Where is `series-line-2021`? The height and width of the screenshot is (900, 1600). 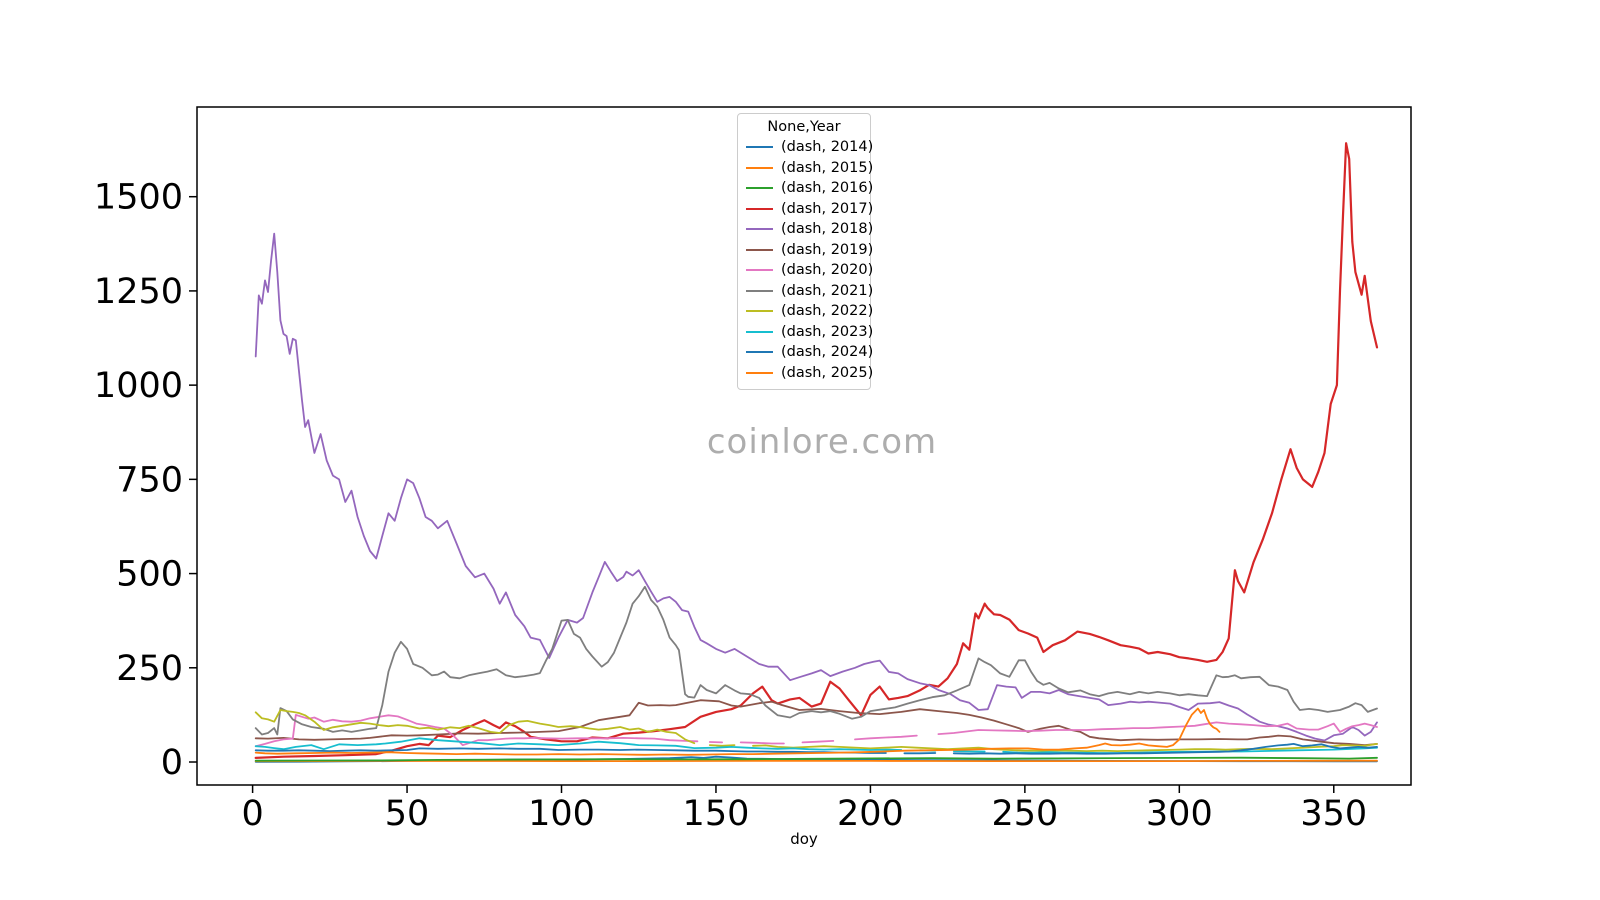 series-line-2021 is located at coordinates (816, 660).